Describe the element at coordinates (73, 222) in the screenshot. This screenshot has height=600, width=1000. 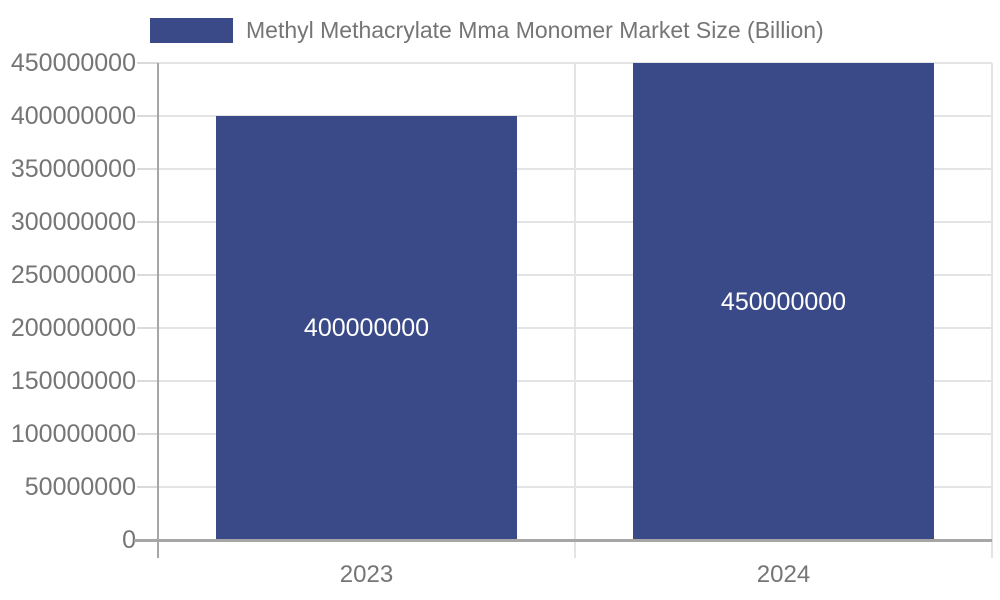
I see `y-tick-label: 300000000` at that location.